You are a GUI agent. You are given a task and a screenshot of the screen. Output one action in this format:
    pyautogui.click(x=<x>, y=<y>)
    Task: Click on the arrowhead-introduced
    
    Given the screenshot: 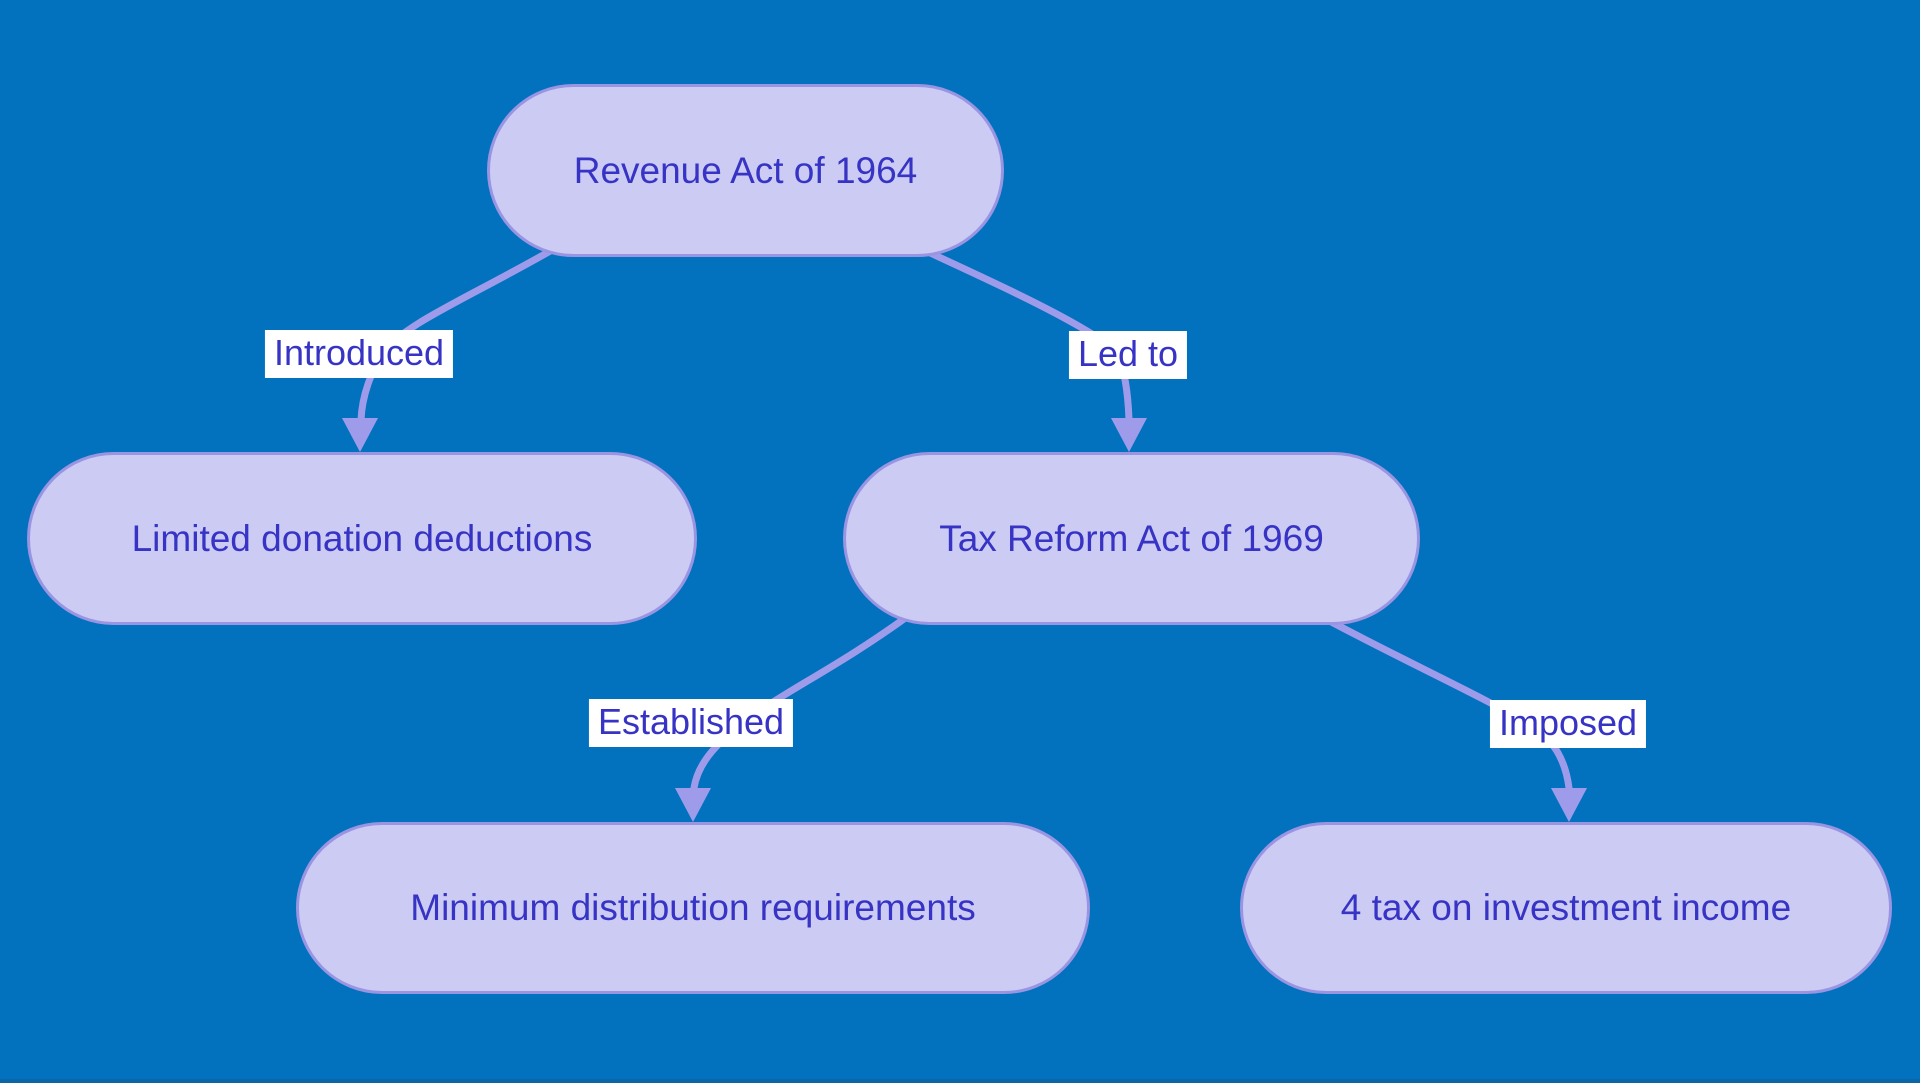 What is the action you would take?
    pyautogui.click(x=360, y=435)
    